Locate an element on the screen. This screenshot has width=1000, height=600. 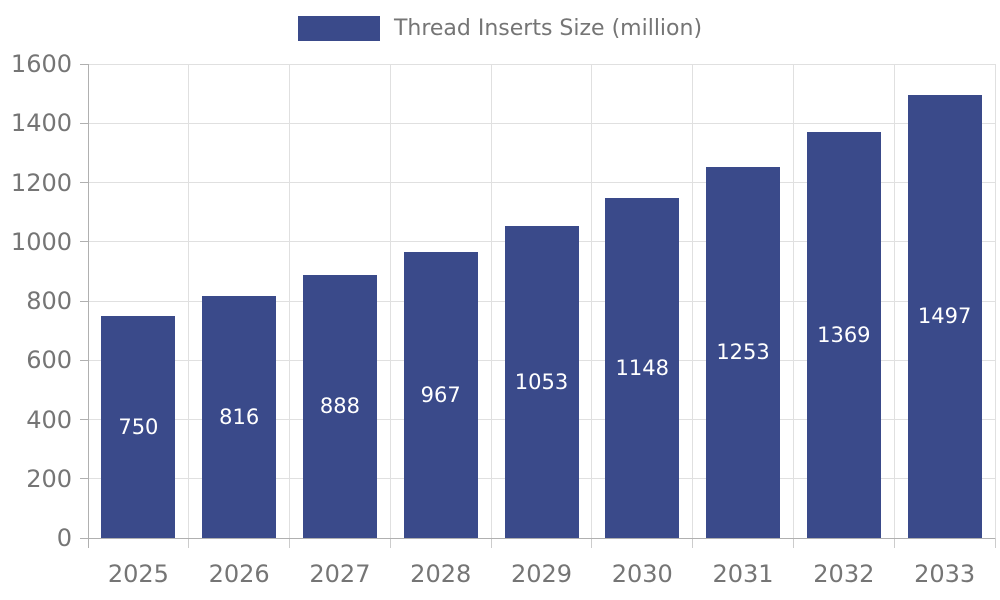
bar-value-label: 1253 is located at coordinates (743, 352).